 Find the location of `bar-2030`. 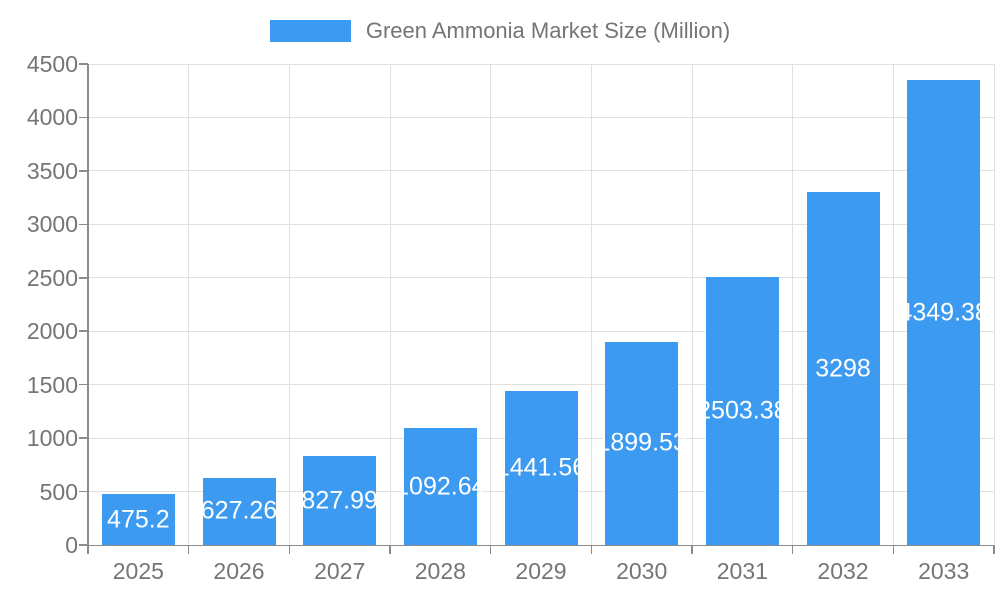

bar-2030 is located at coordinates (642, 443).